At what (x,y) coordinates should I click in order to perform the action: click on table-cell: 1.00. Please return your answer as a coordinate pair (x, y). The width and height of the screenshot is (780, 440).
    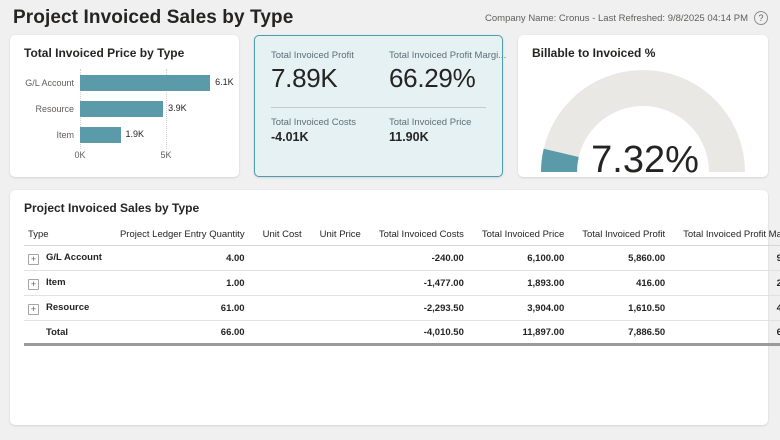
    Looking at the image, I should click on (182, 283).